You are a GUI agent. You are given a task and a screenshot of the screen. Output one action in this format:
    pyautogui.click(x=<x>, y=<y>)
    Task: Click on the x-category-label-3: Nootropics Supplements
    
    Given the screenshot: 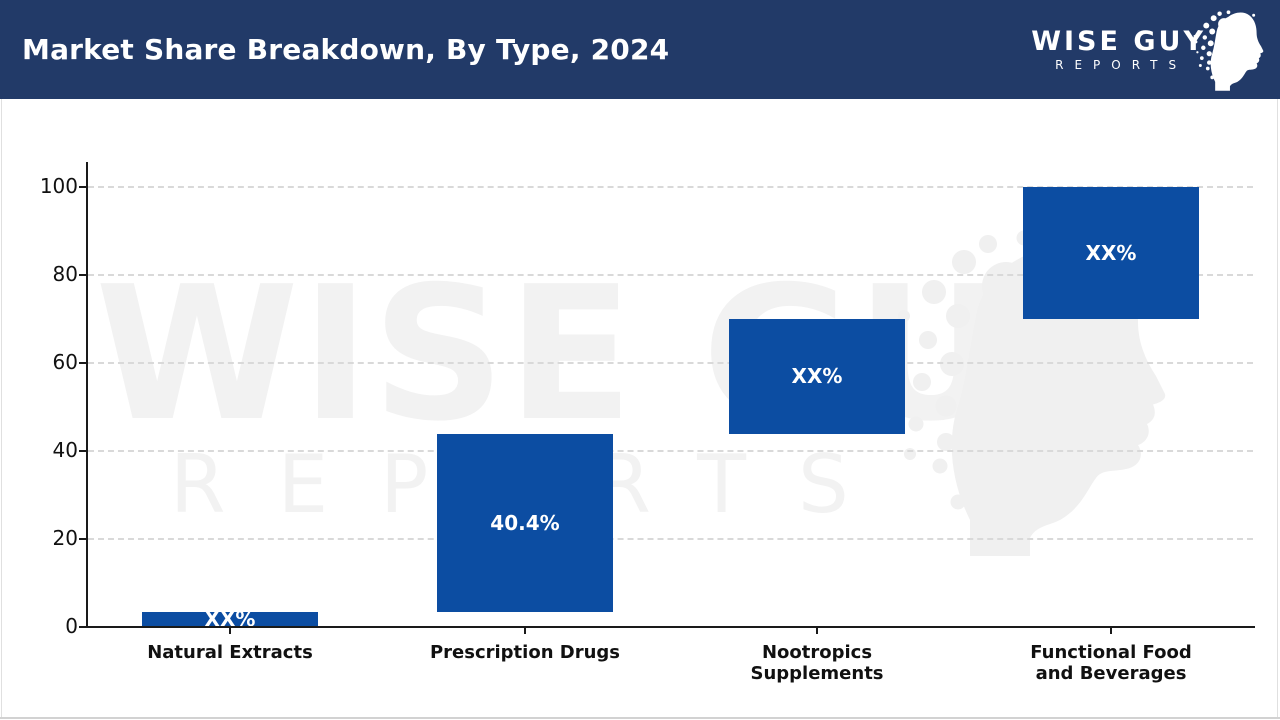 What is the action you would take?
    pyautogui.click(x=817, y=663)
    